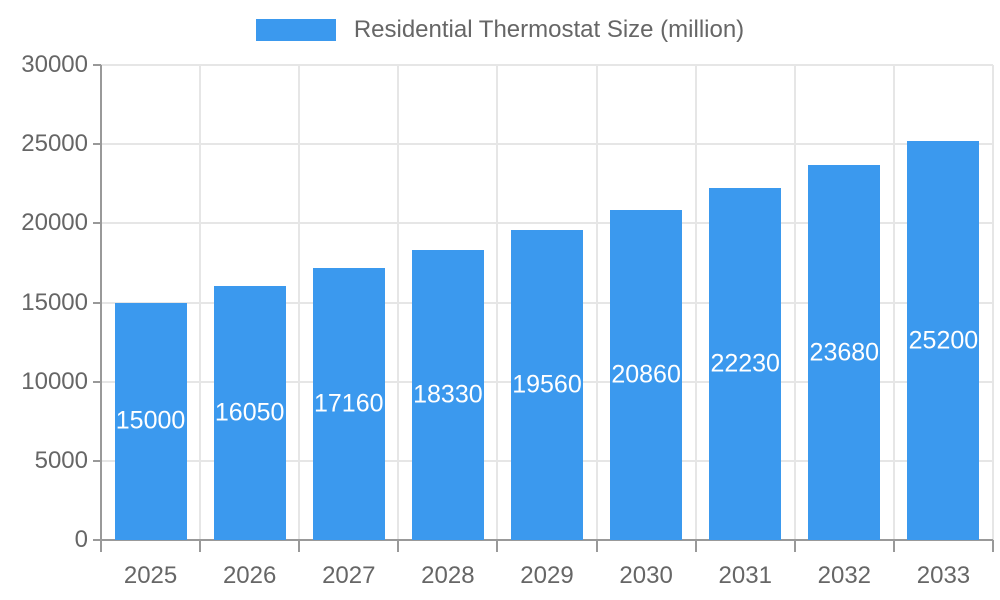  I want to click on bar-2030, so click(646, 374).